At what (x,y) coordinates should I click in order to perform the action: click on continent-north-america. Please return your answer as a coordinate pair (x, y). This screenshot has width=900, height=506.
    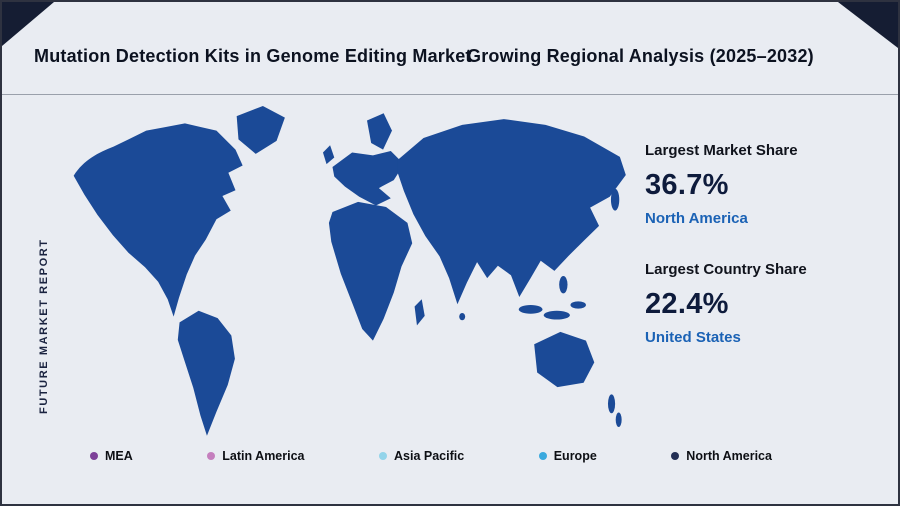
    Looking at the image, I should click on (158, 220).